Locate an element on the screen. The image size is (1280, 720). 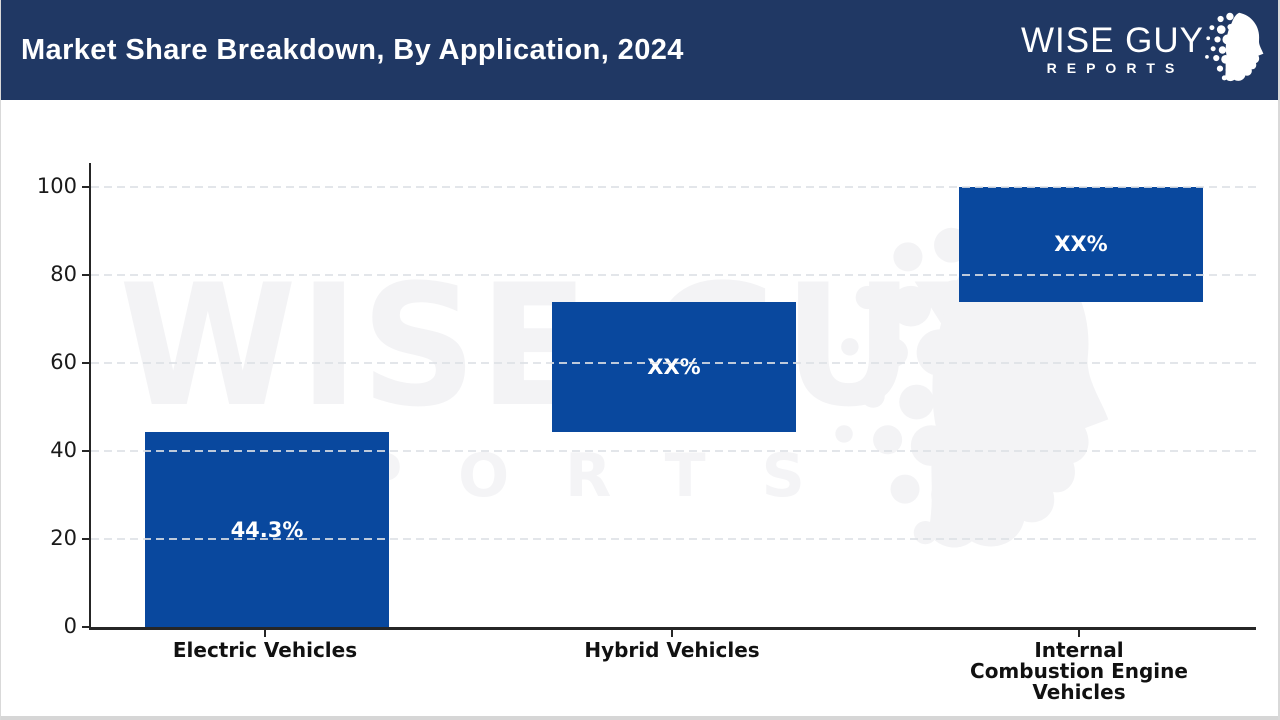
bar-value-label-1: XX% is located at coordinates (674, 366).